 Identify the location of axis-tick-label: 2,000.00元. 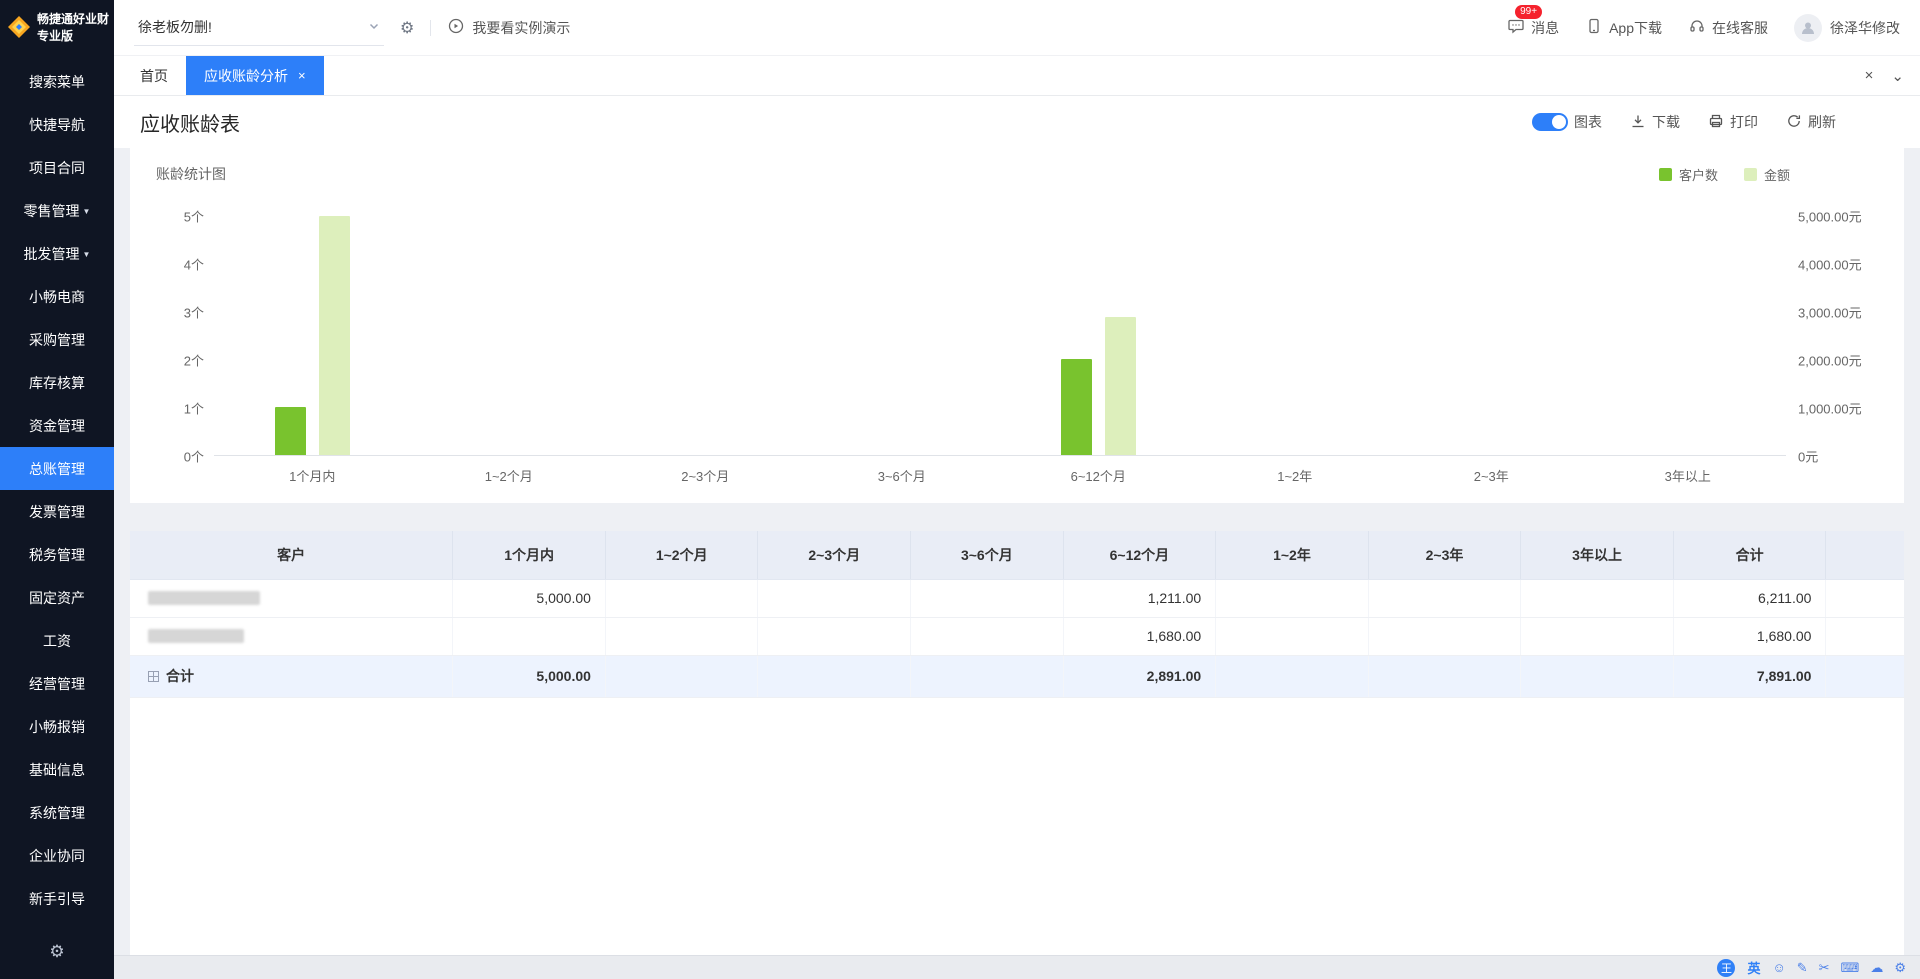
(1830, 361).